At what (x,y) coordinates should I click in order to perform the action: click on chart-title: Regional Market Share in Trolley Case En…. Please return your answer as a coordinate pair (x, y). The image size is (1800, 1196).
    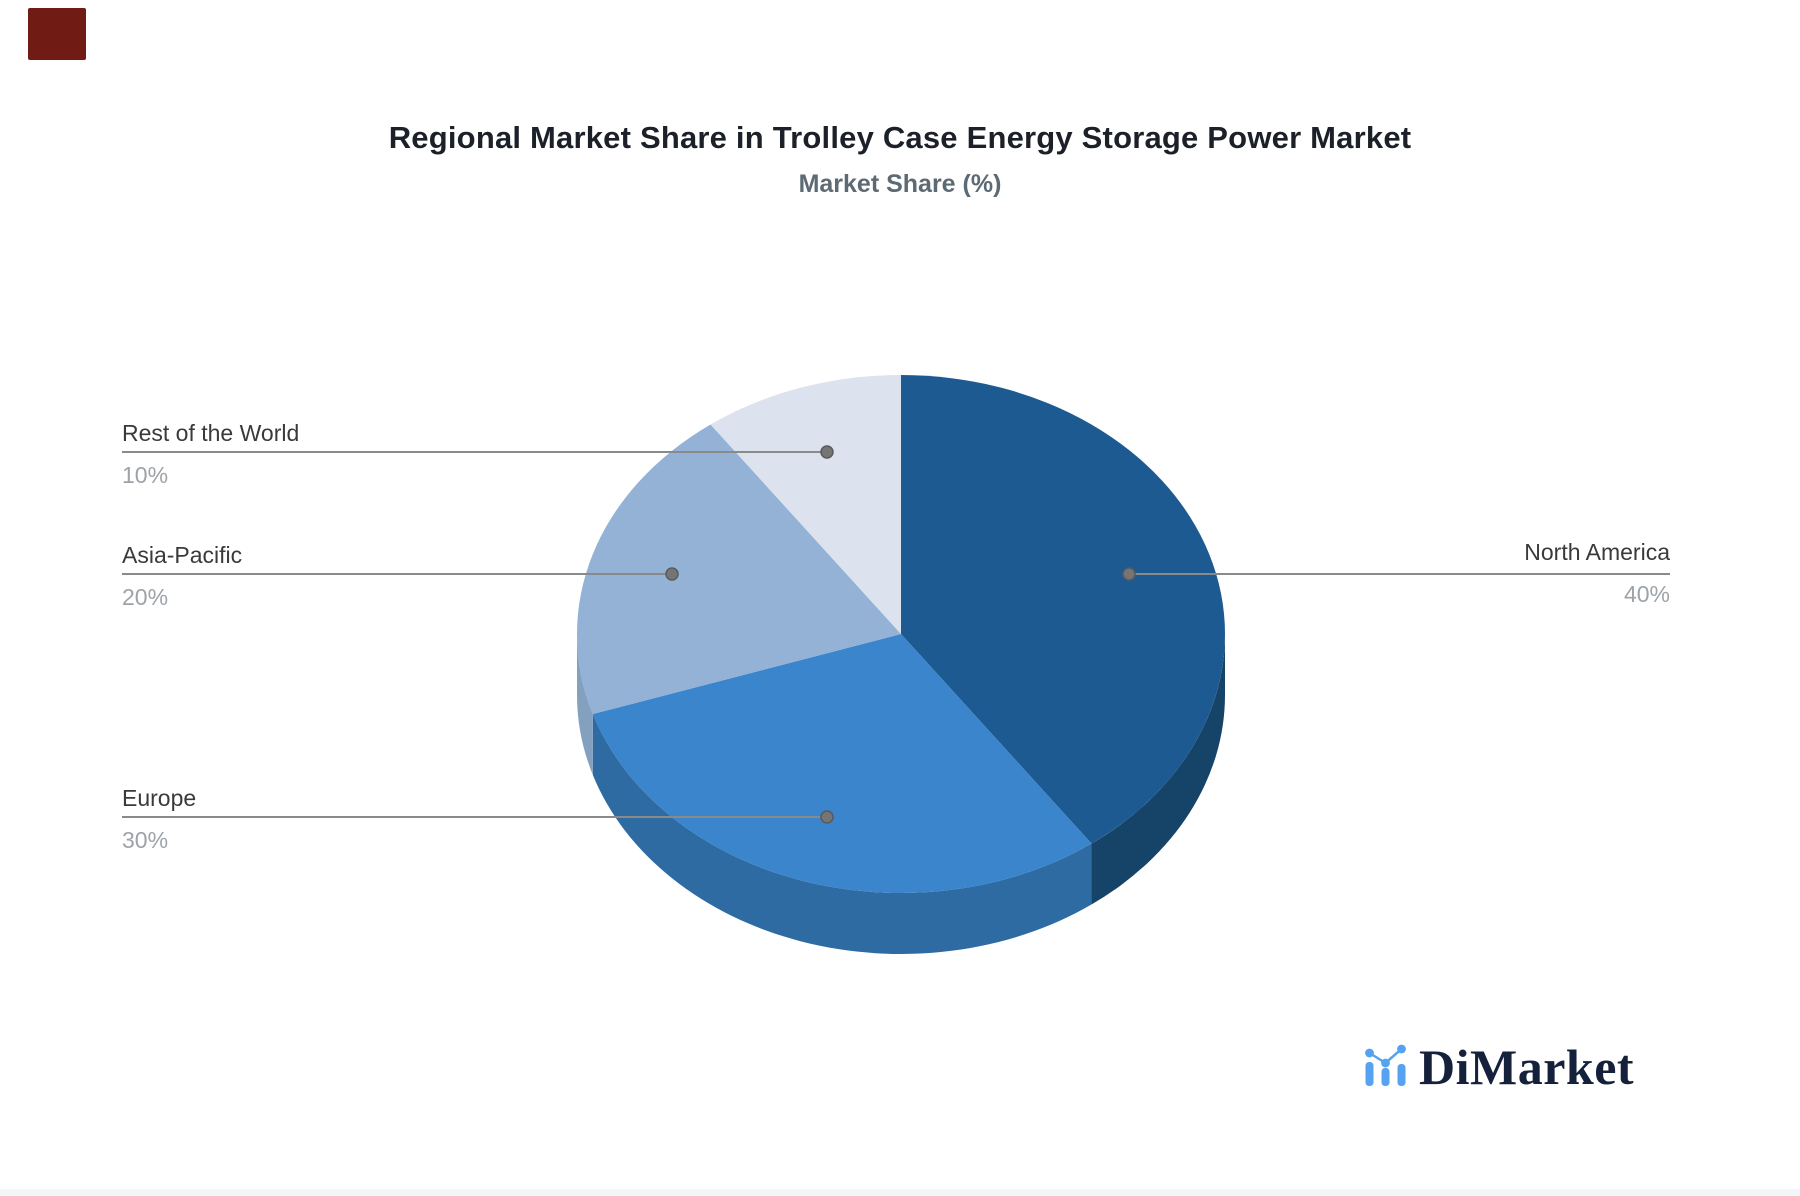
    Looking at the image, I should click on (900, 137).